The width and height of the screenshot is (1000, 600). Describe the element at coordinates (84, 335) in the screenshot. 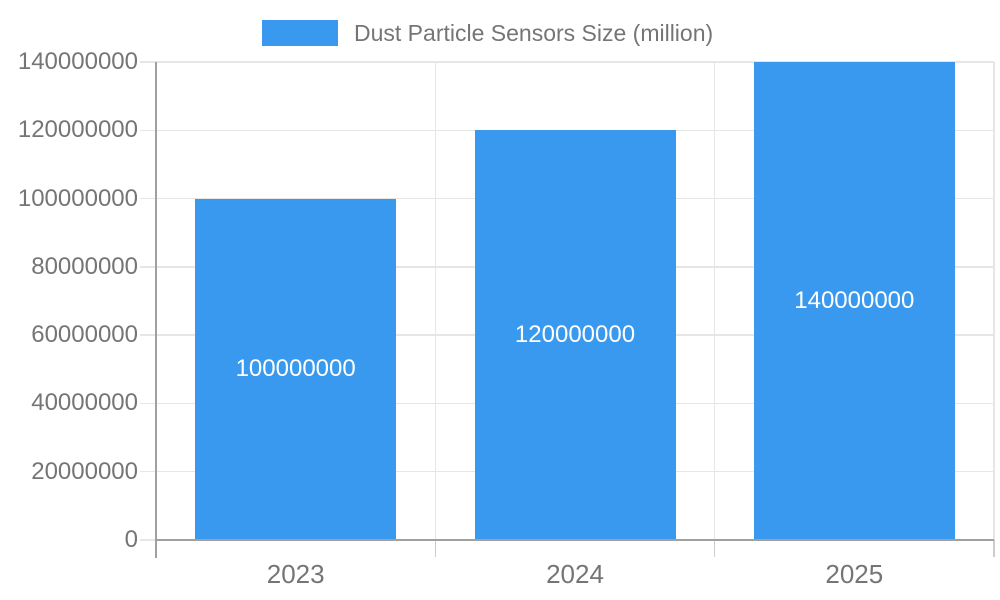

I see `y-tick-label: 60000000` at that location.